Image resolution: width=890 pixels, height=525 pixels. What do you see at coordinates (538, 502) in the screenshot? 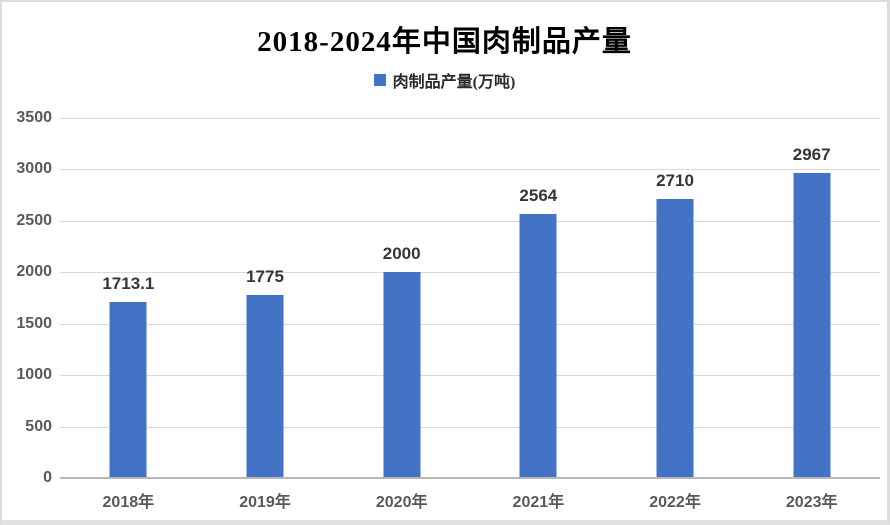
I see `x-axis-label: 2021年` at bounding box center [538, 502].